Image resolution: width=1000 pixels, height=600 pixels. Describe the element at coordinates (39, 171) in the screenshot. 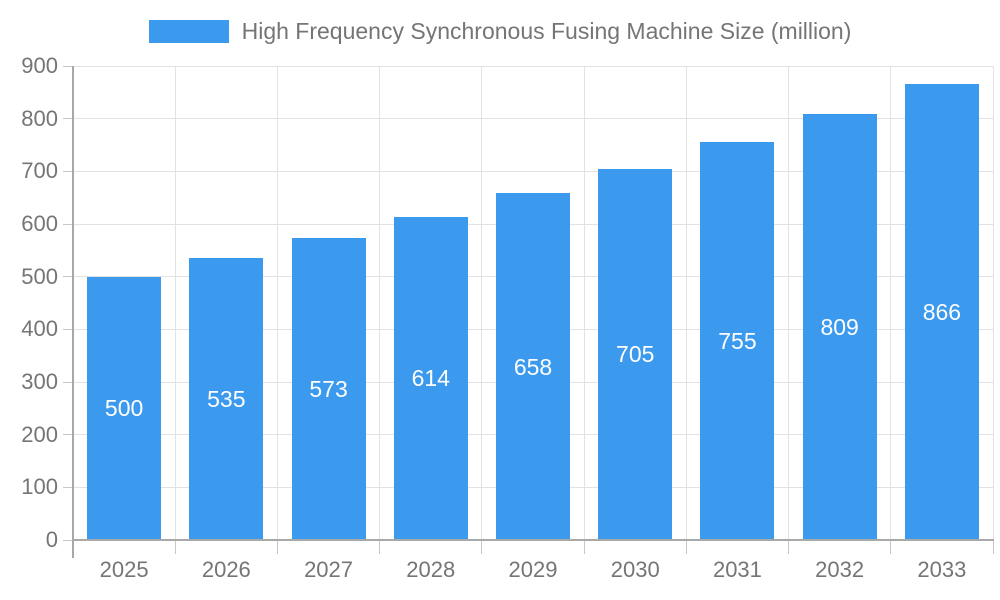

I see `y-axis-label: 700` at that location.